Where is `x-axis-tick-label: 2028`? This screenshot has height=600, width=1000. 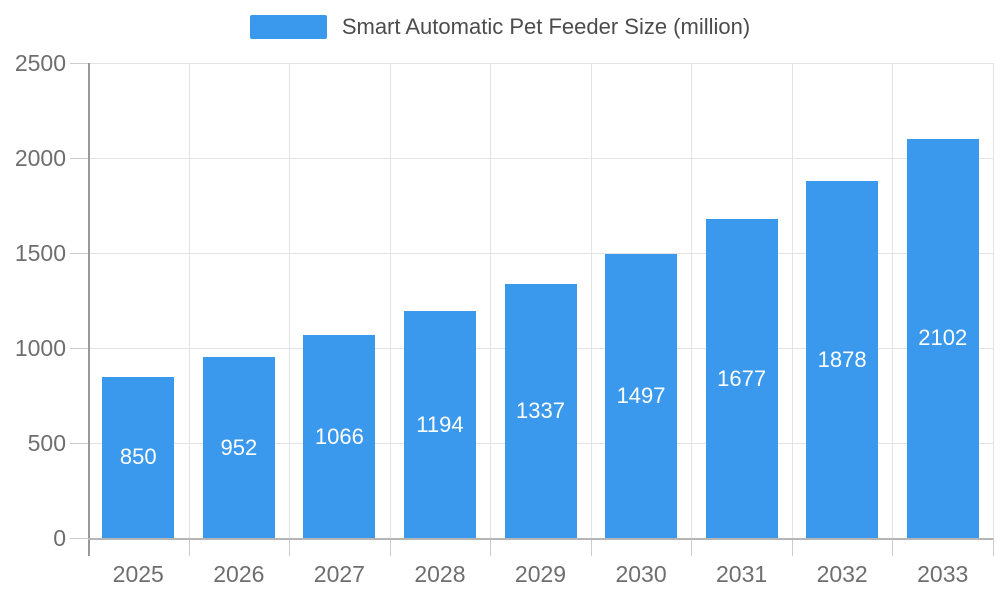
x-axis-tick-label: 2028 is located at coordinates (440, 574).